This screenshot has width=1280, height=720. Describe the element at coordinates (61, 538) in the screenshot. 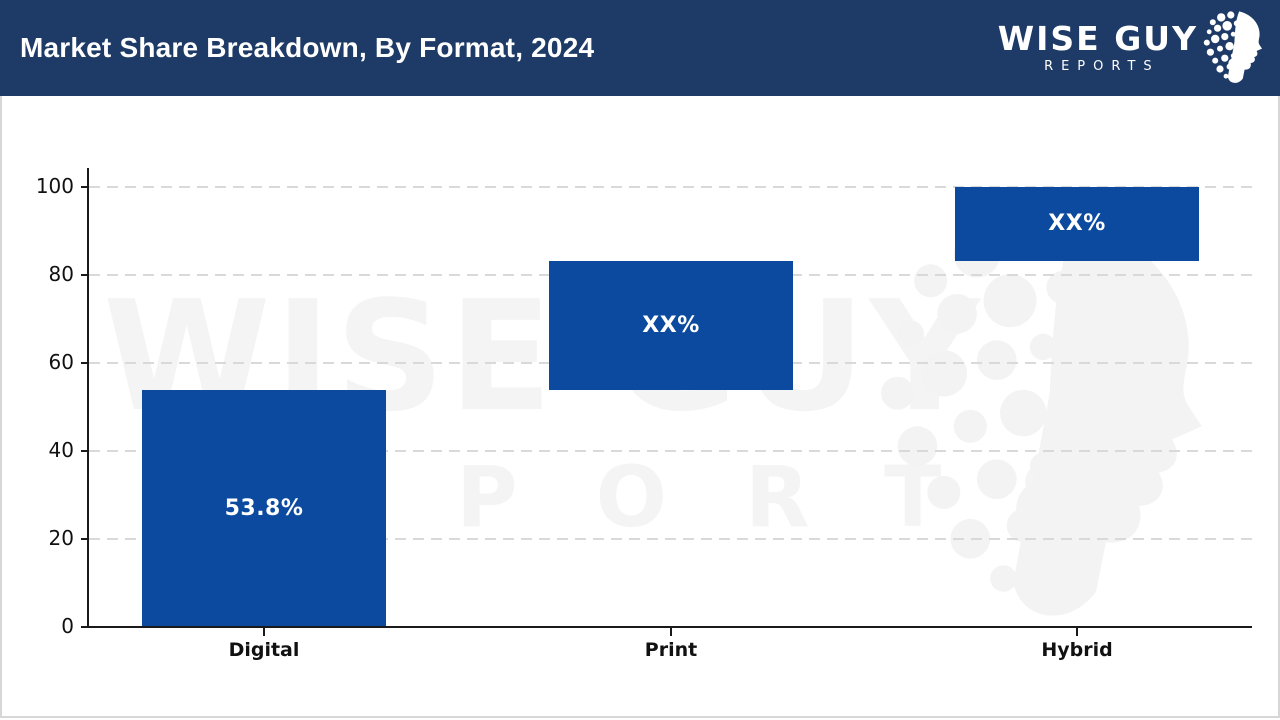

I see `y-tick-label-20: 20` at that location.